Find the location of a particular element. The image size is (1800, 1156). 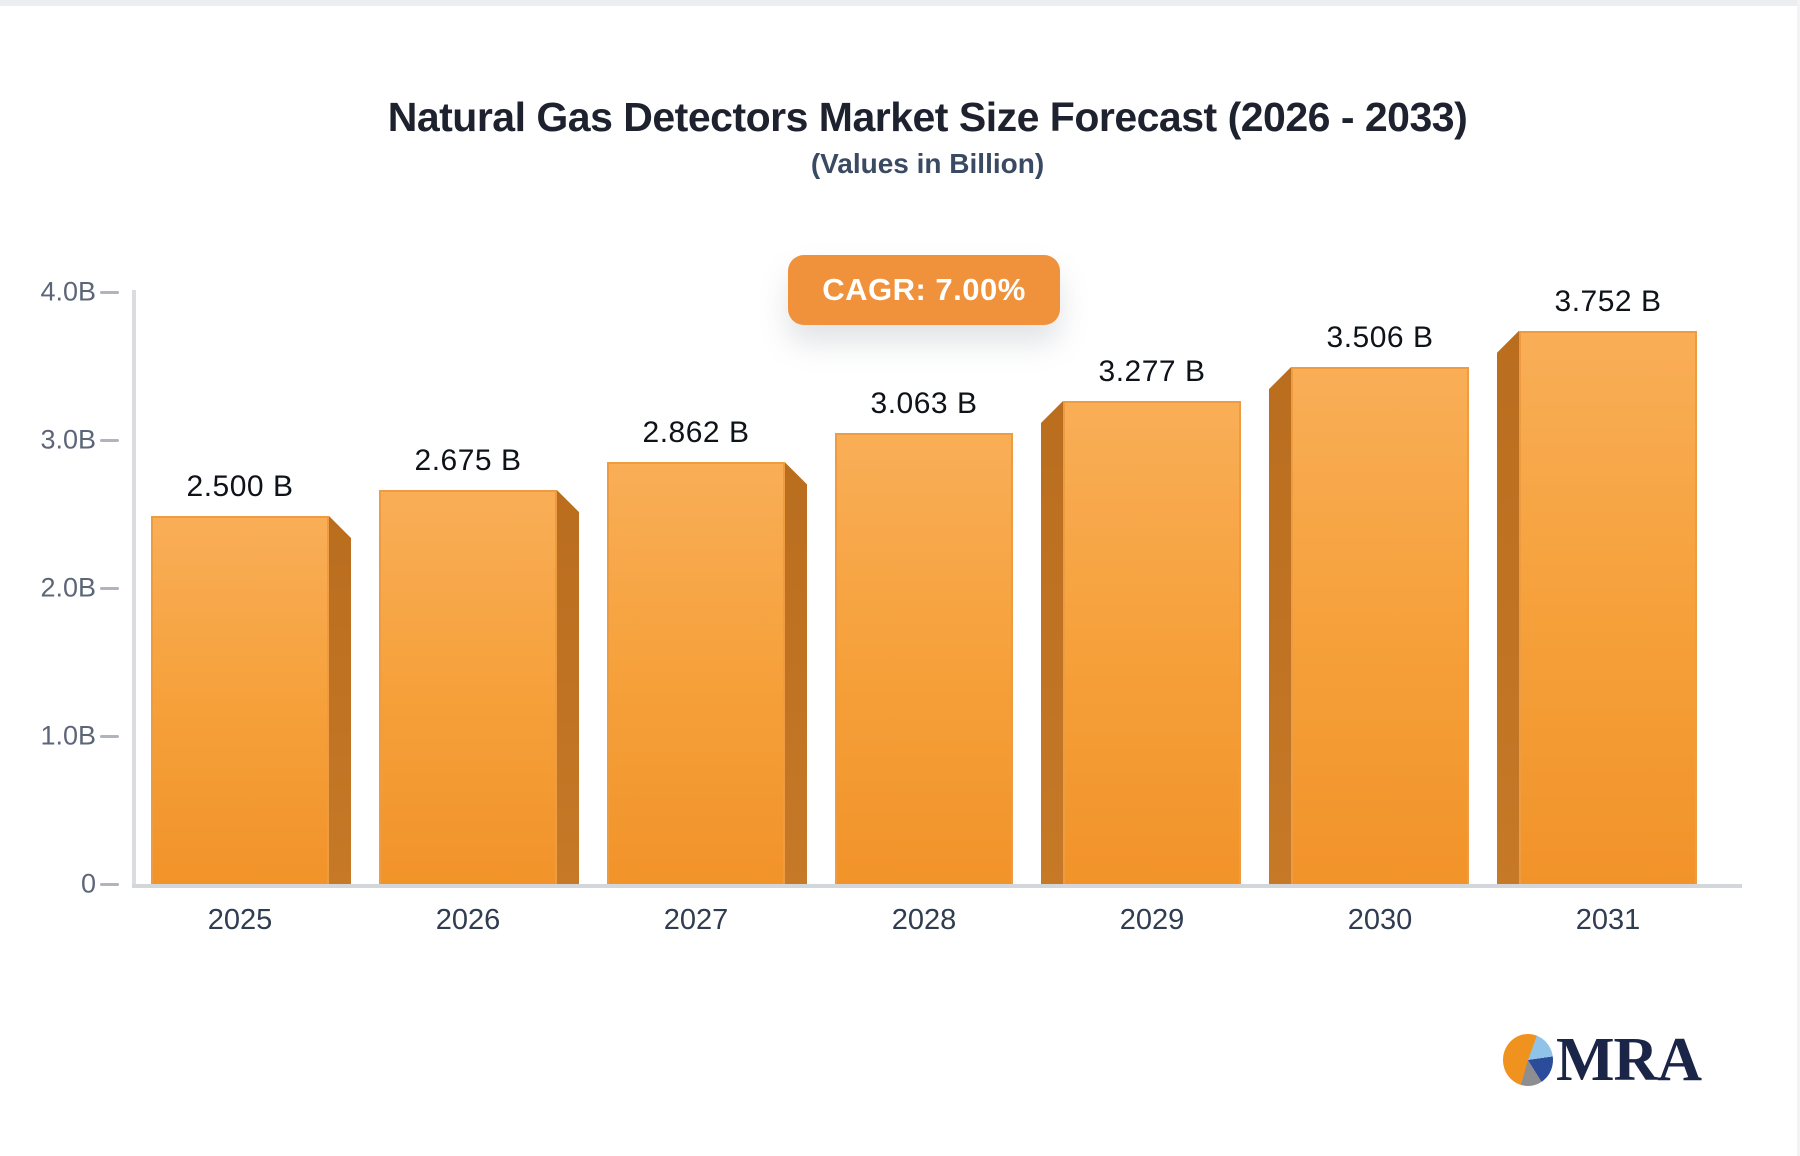

page-right-border is located at coordinates (1798, 578).